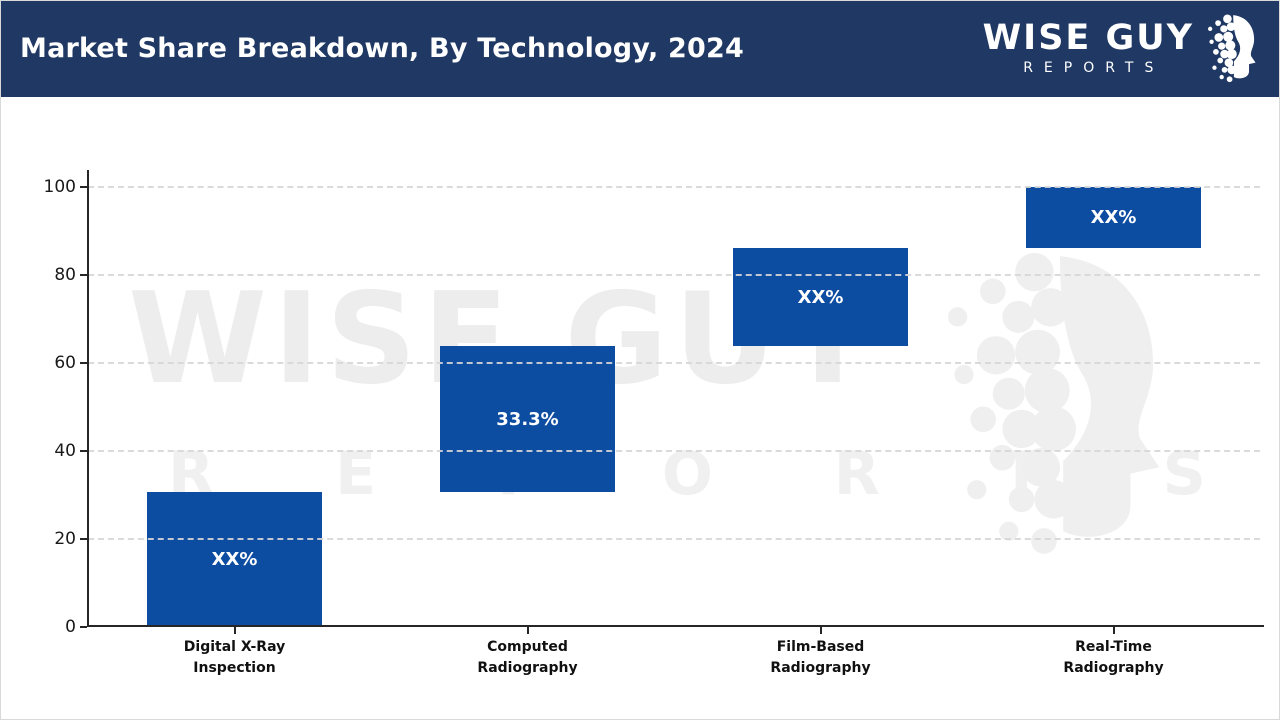  I want to click on y-axis-line, so click(88, 398).